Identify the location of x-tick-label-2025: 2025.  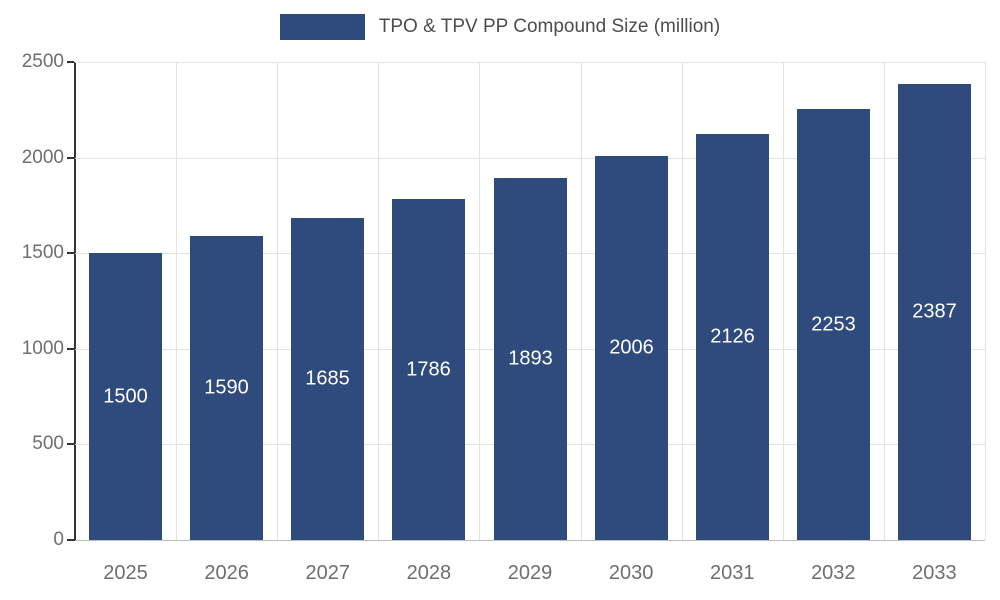
(125, 573).